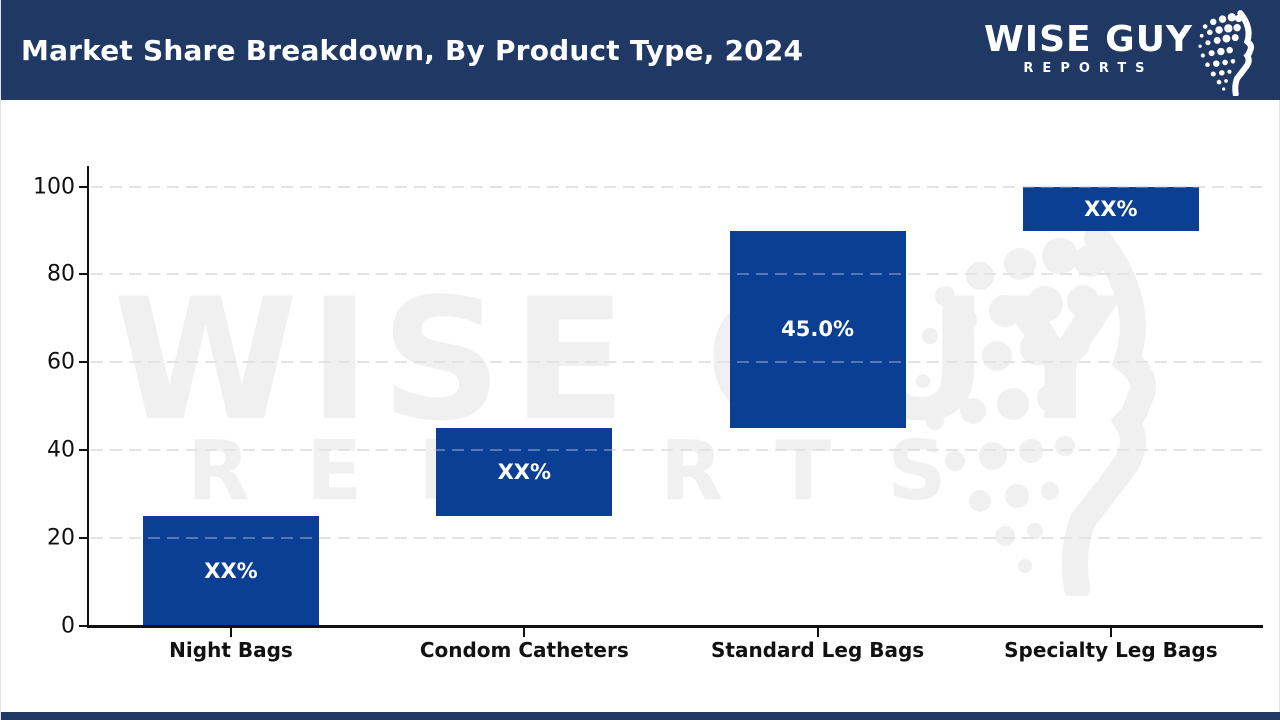 The width and height of the screenshot is (1280, 720). Describe the element at coordinates (1088, 39) in the screenshot. I see `brand-logo-wise-guy: WISE GUY` at that location.